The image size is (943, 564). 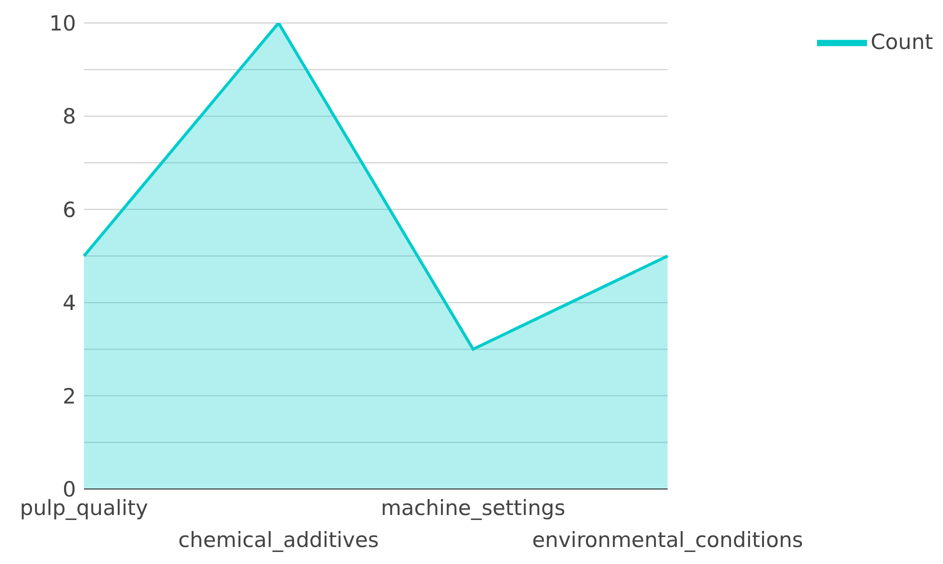 What do you see at coordinates (901, 42) in the screenshot?
I see `legend-label: Count` at bounding box center [901, 42].